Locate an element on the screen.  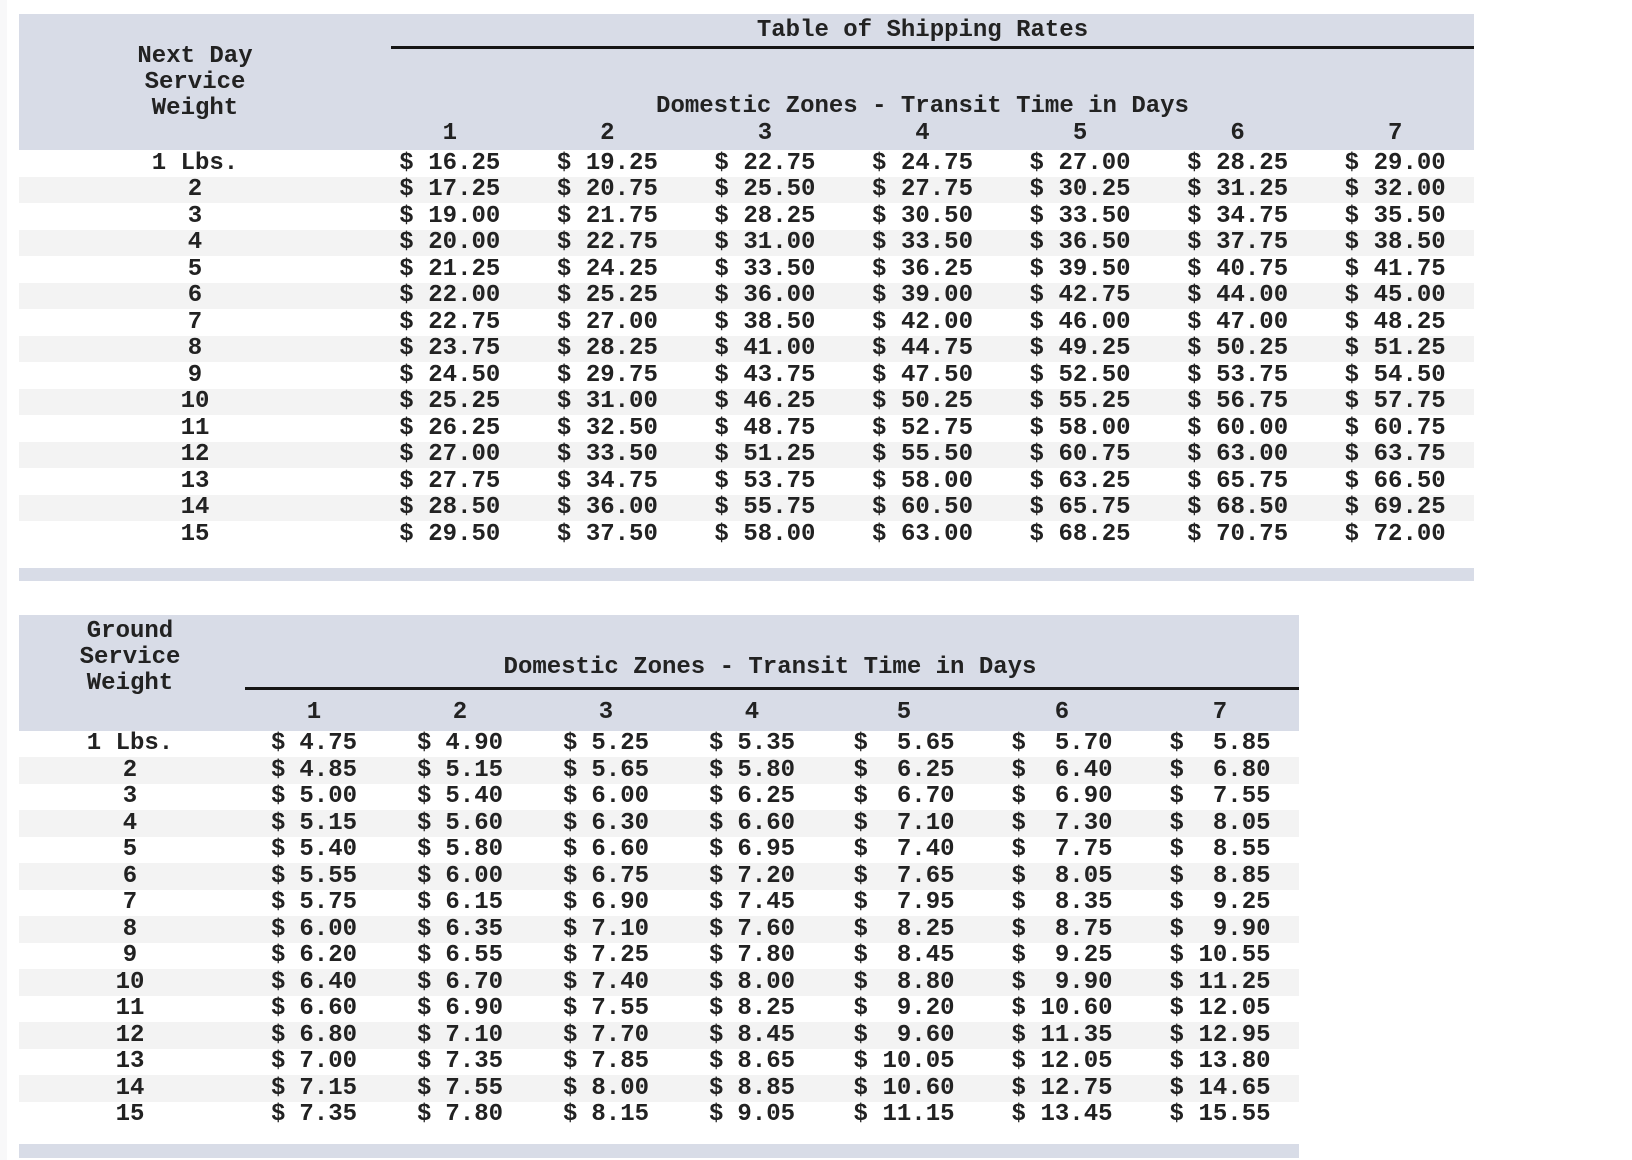
rate-amount: $8.15 is located at coordinates (606, 1114).